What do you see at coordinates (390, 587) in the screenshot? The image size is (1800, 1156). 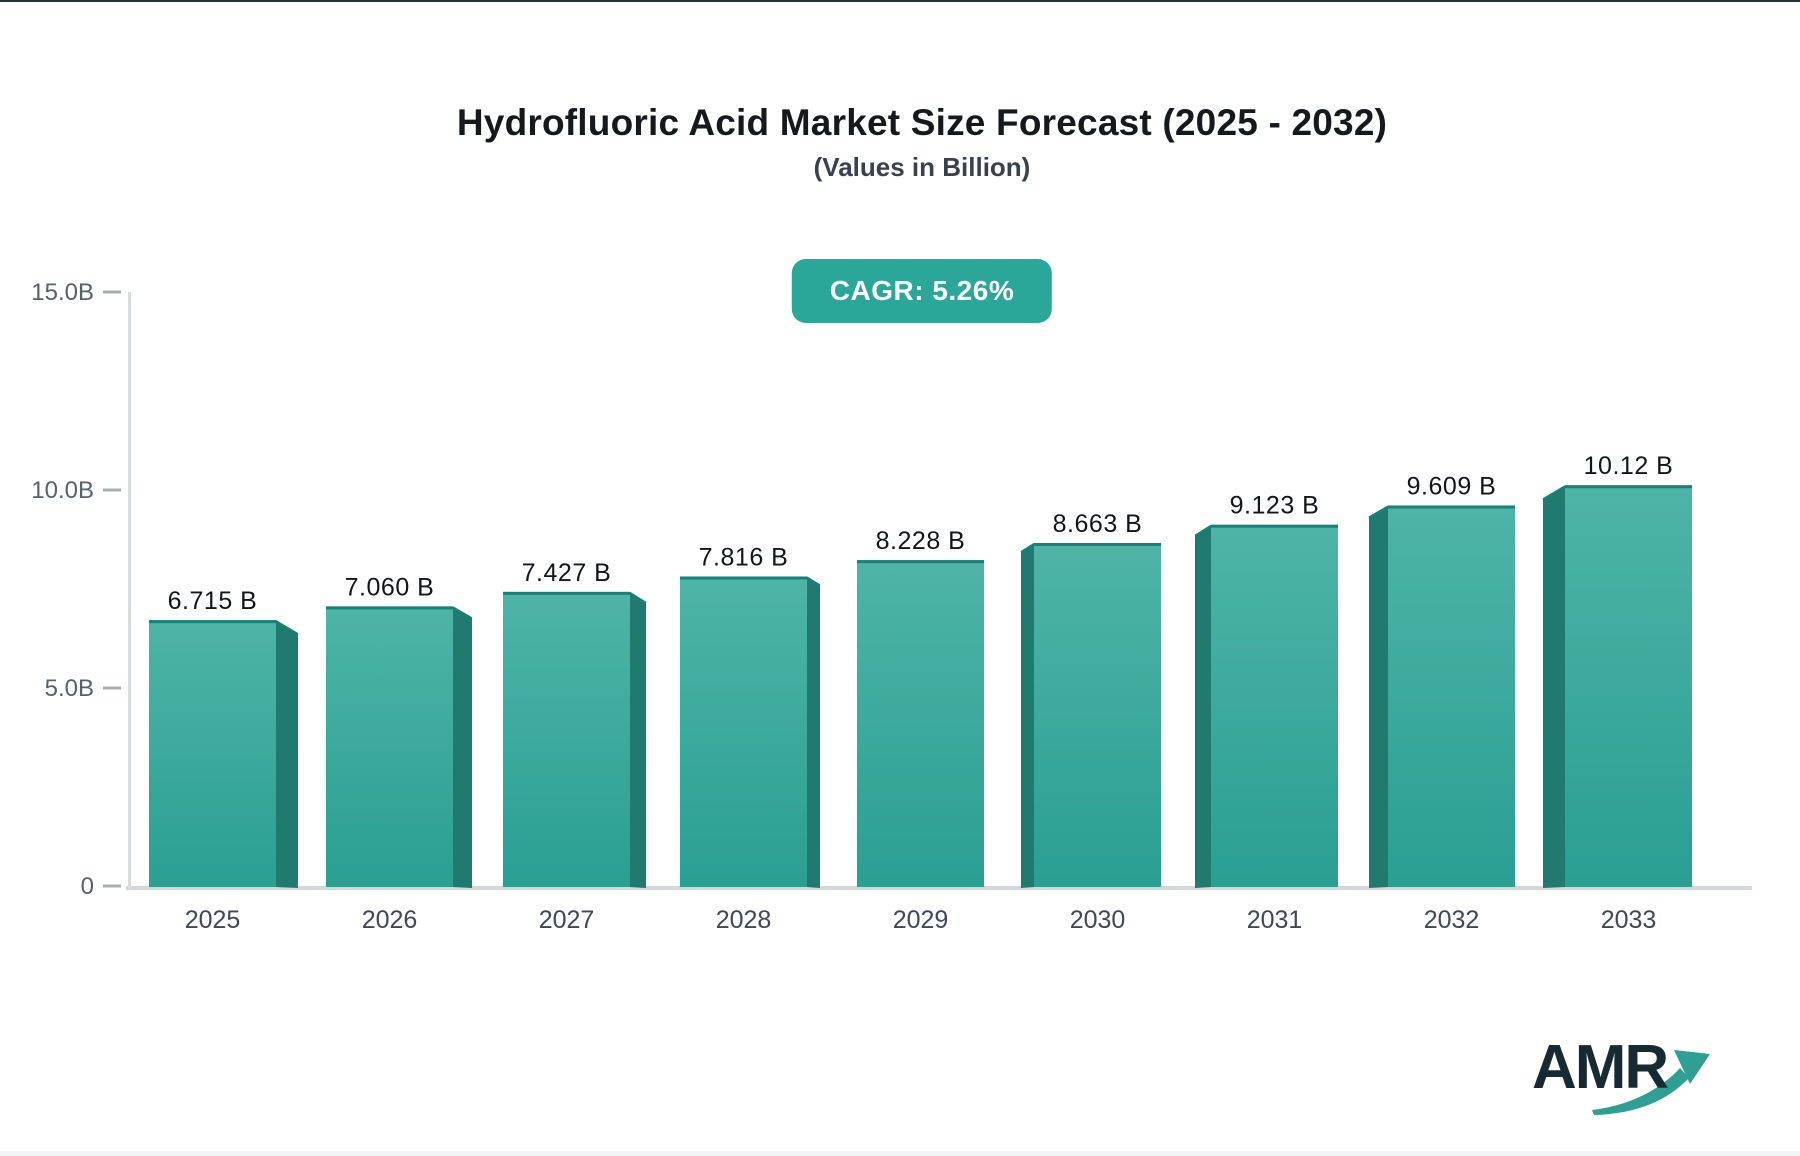 I see `bar-value-label: 7.060 B` at bounding box center [390, 587].